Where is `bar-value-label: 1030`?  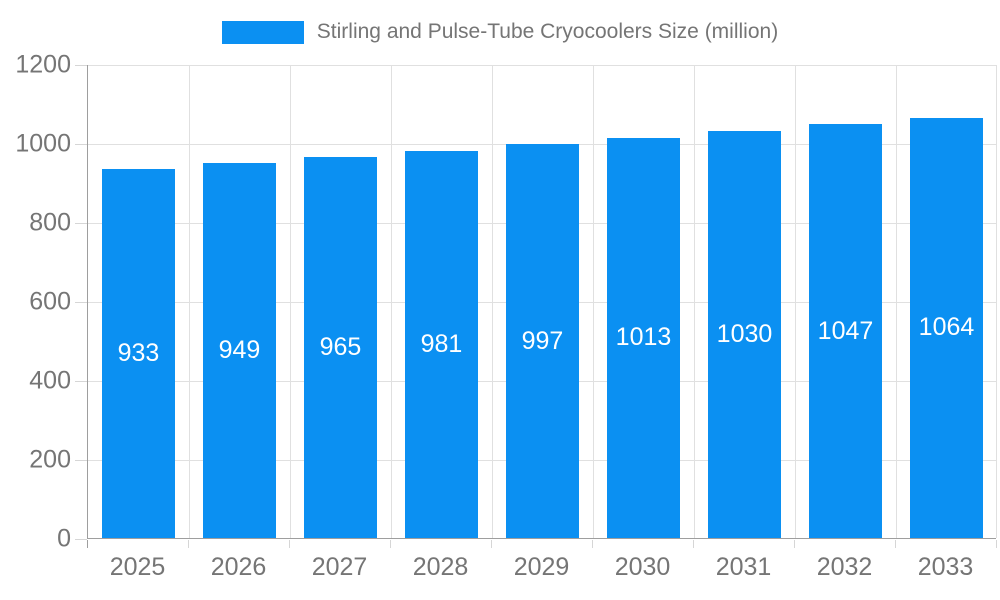 bar-value-label: 1030 is located at coordinates (744, 334).